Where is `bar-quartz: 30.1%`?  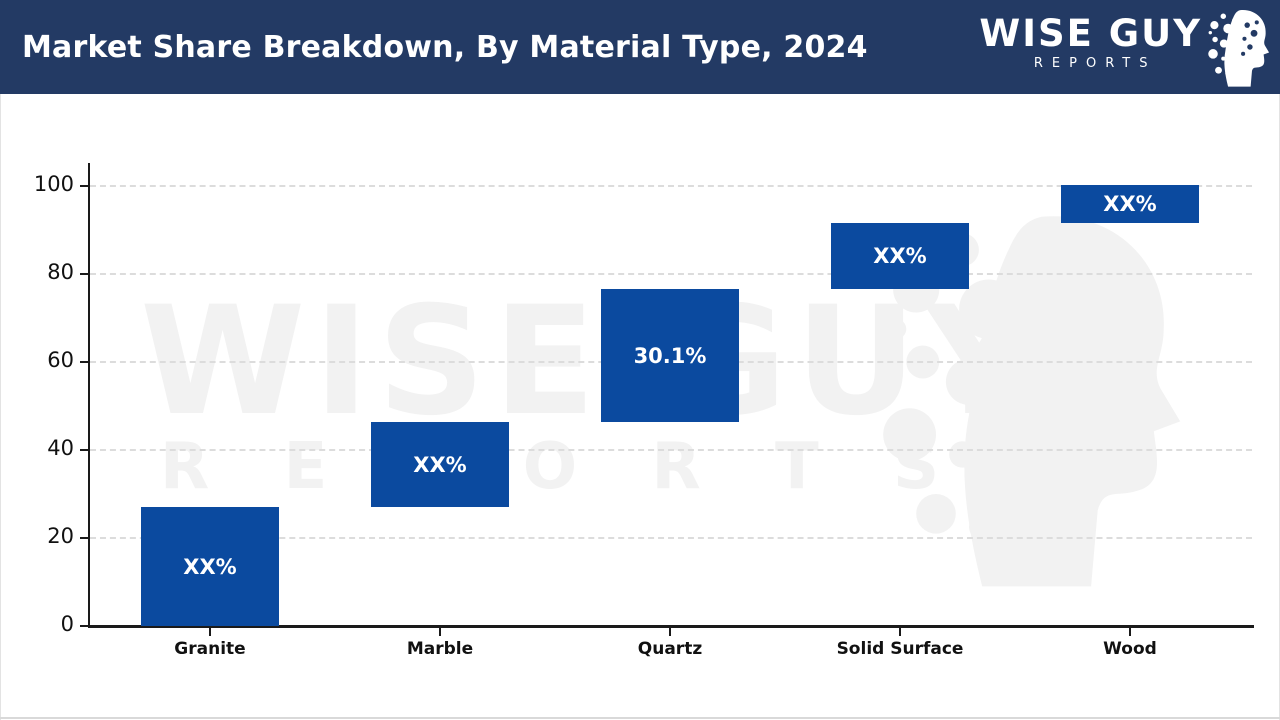 bar-quartz: 30.1% is located at coordinates (670, 355).